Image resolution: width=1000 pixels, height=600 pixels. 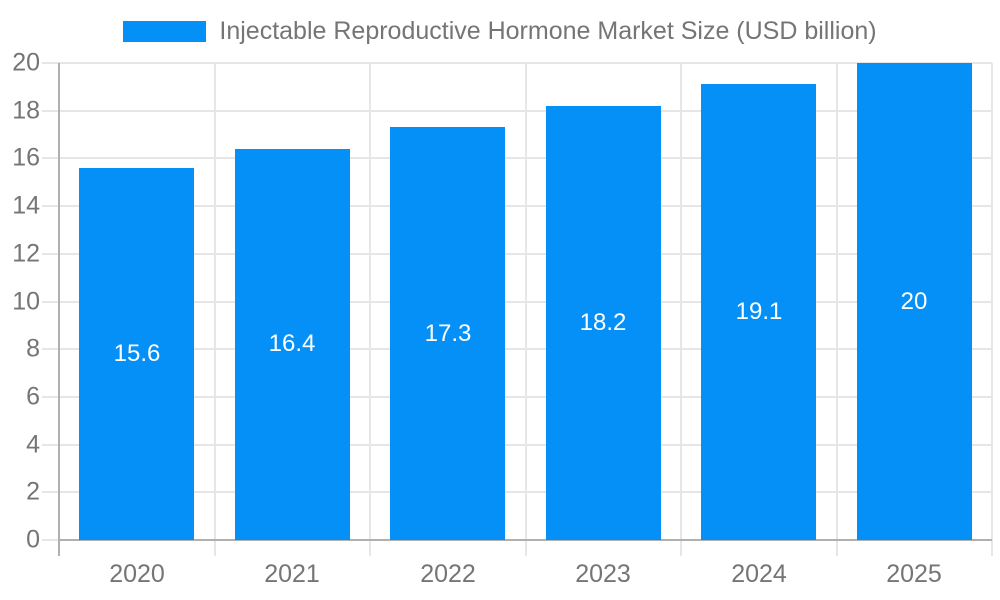 What do you see at coordinates (165, 31) in the screenshot?
I see `legend-swatch` at bounding box center [165, 31].